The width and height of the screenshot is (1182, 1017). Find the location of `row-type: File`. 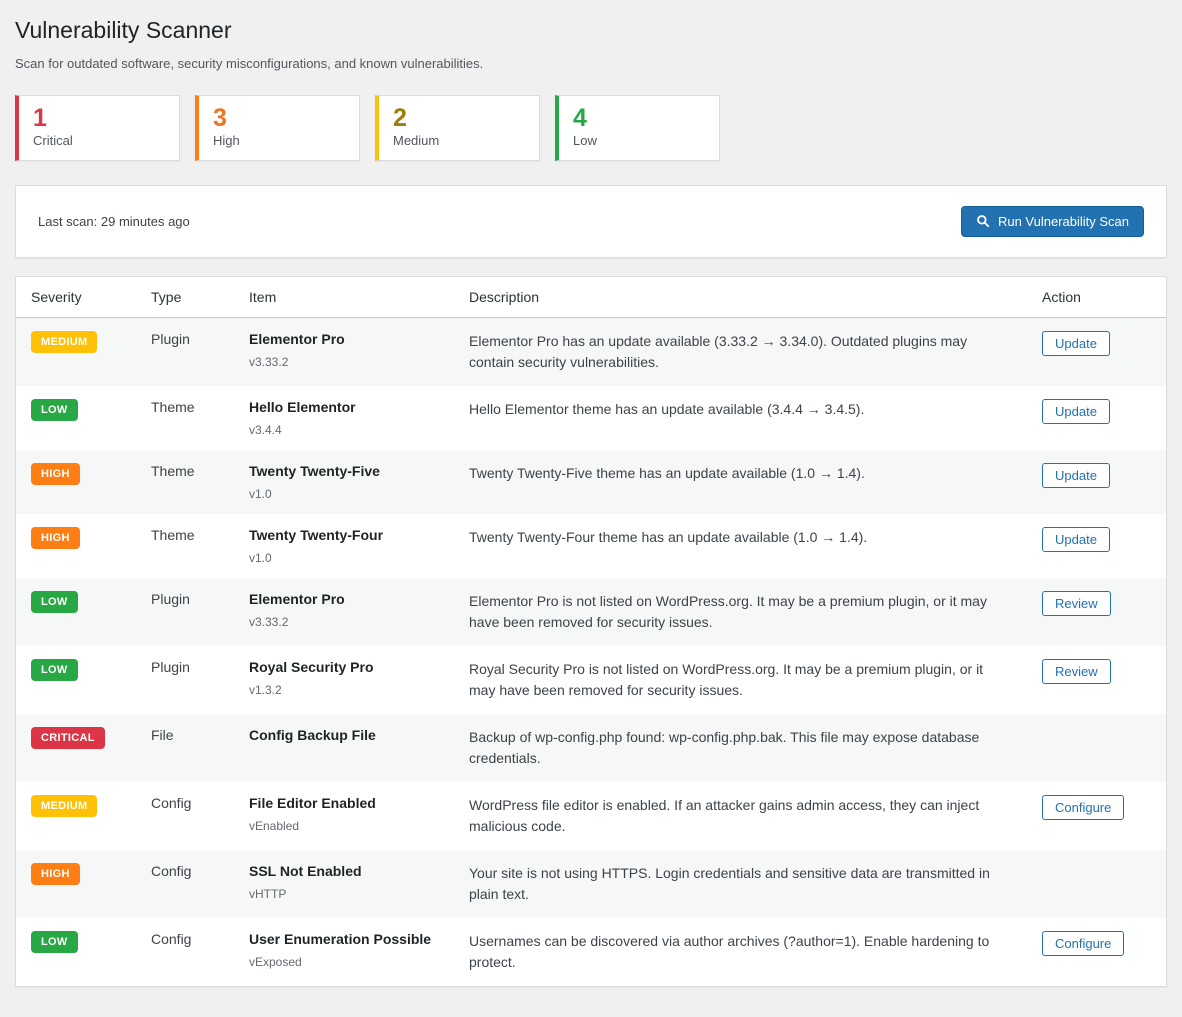

row-type: File is located at coordinates (162, 734).